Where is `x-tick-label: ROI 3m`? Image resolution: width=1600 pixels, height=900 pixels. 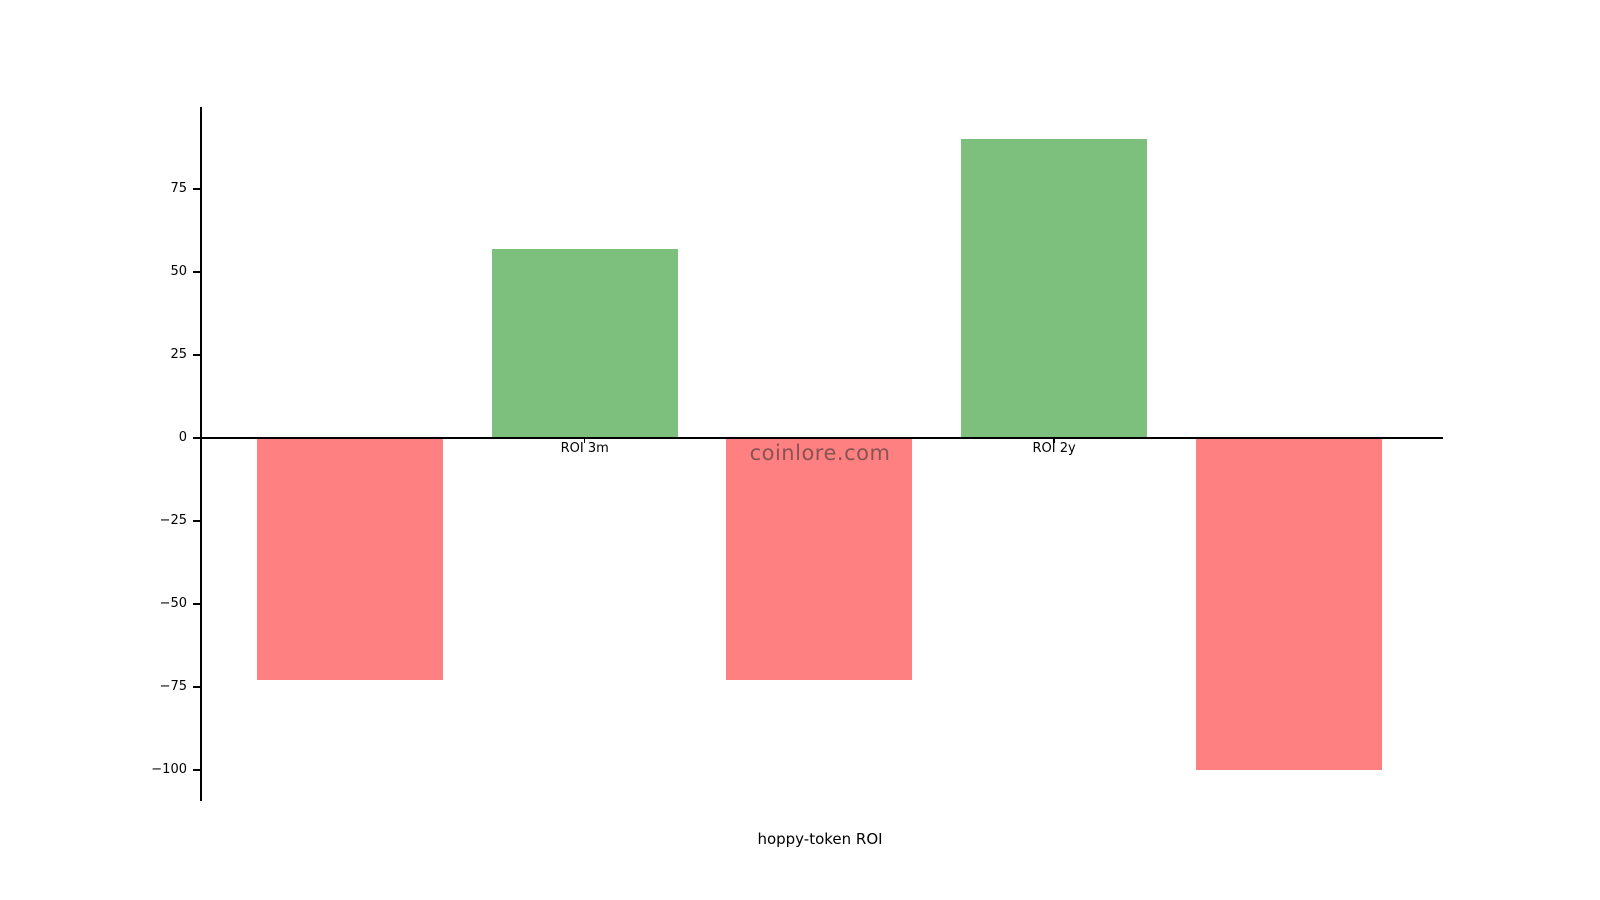 x-tick-label: ROI 3m is located at coordinates (584, 448).